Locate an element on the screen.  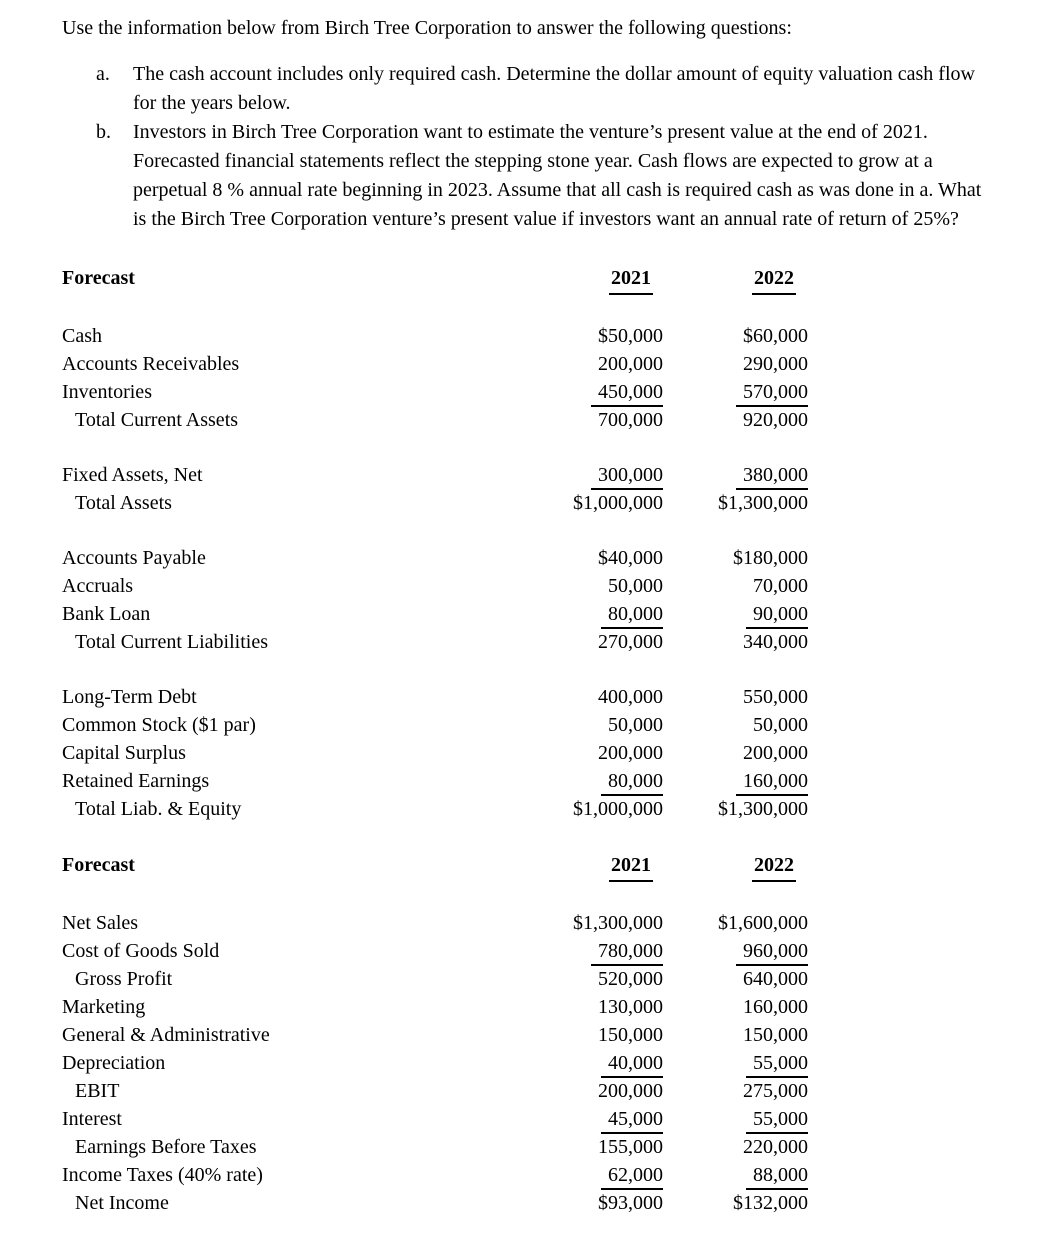
value-2022: 88,000 is located at coordinates (735, 1175).